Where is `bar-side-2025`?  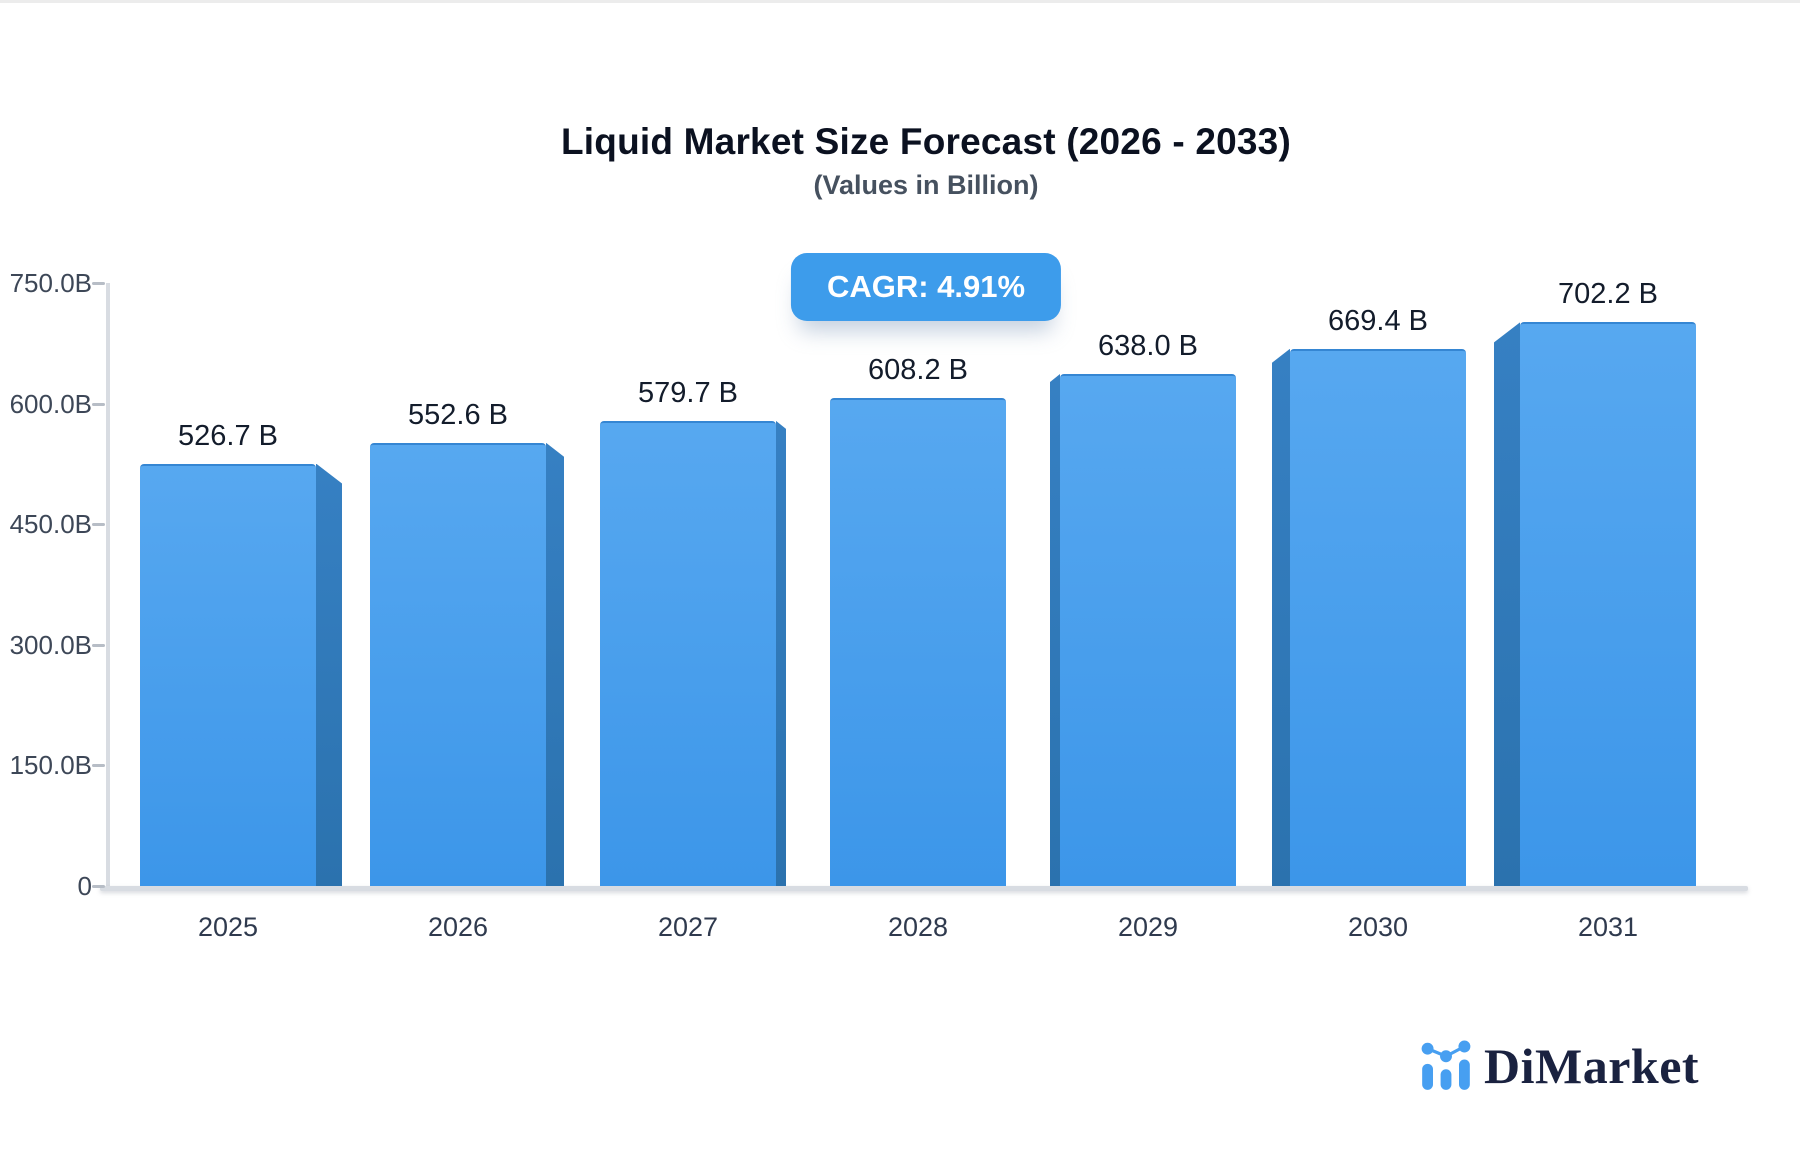 bar-side-2025 is located at coordinates (329, 674).